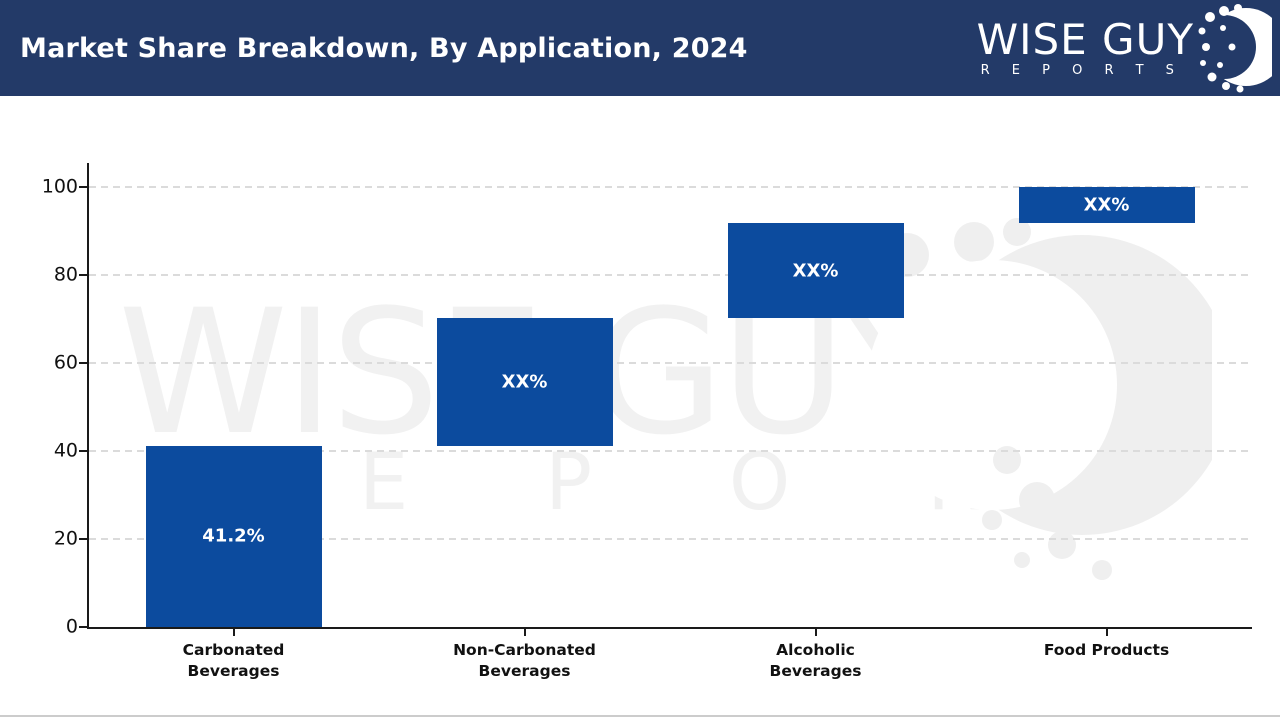 The image size is (1280, 720). What do you see at coordinates (1106, 650) in the screenshot?
I see `category-label: Food Products` at bounding box center [1106, 650].